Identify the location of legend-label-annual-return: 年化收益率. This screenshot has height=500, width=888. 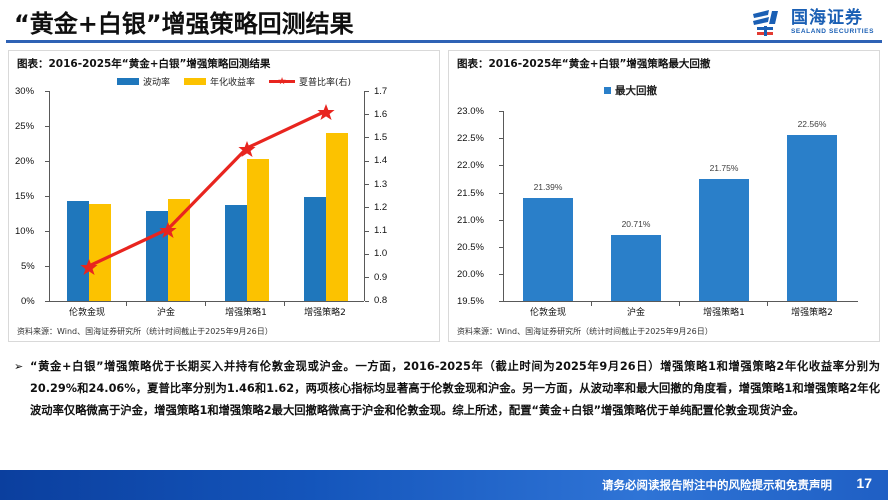
(233, 83).